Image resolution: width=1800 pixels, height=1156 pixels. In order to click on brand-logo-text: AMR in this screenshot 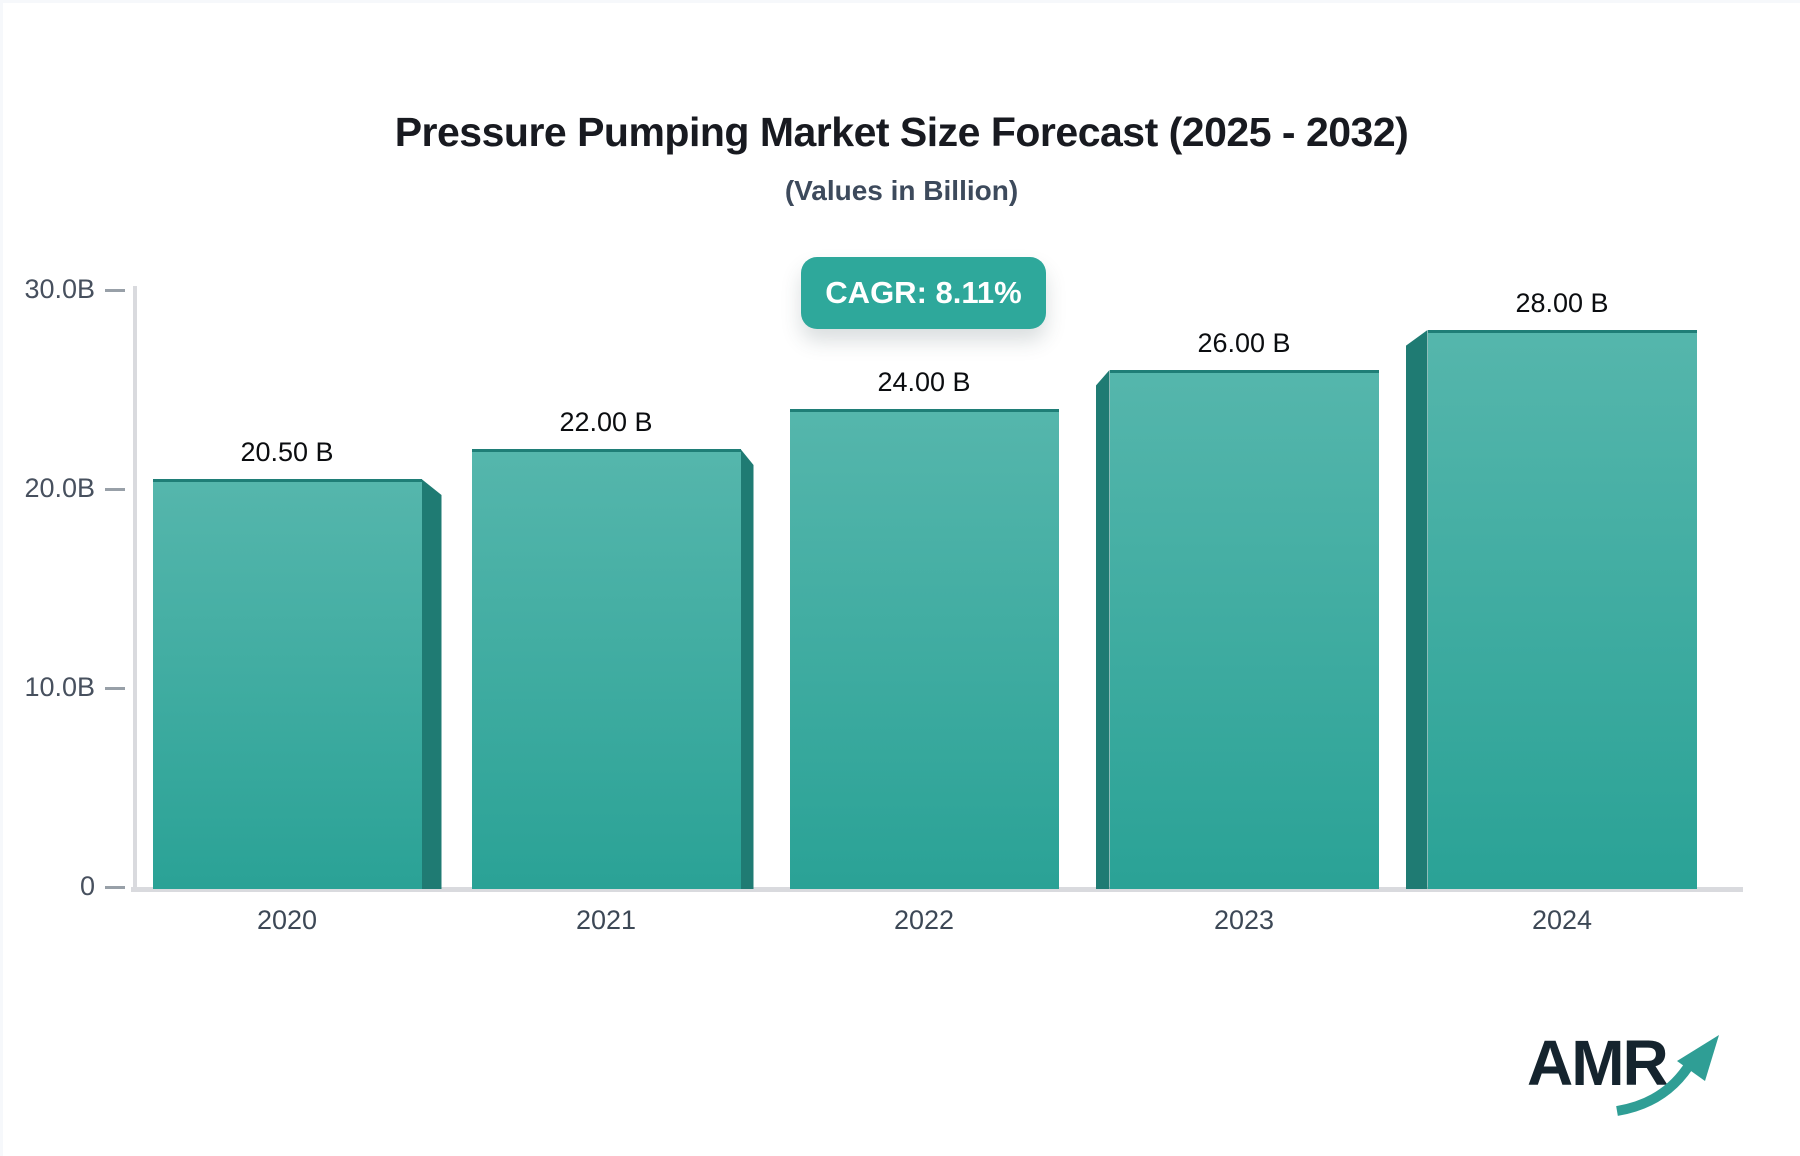, I will do `click(1598, 1063)`.